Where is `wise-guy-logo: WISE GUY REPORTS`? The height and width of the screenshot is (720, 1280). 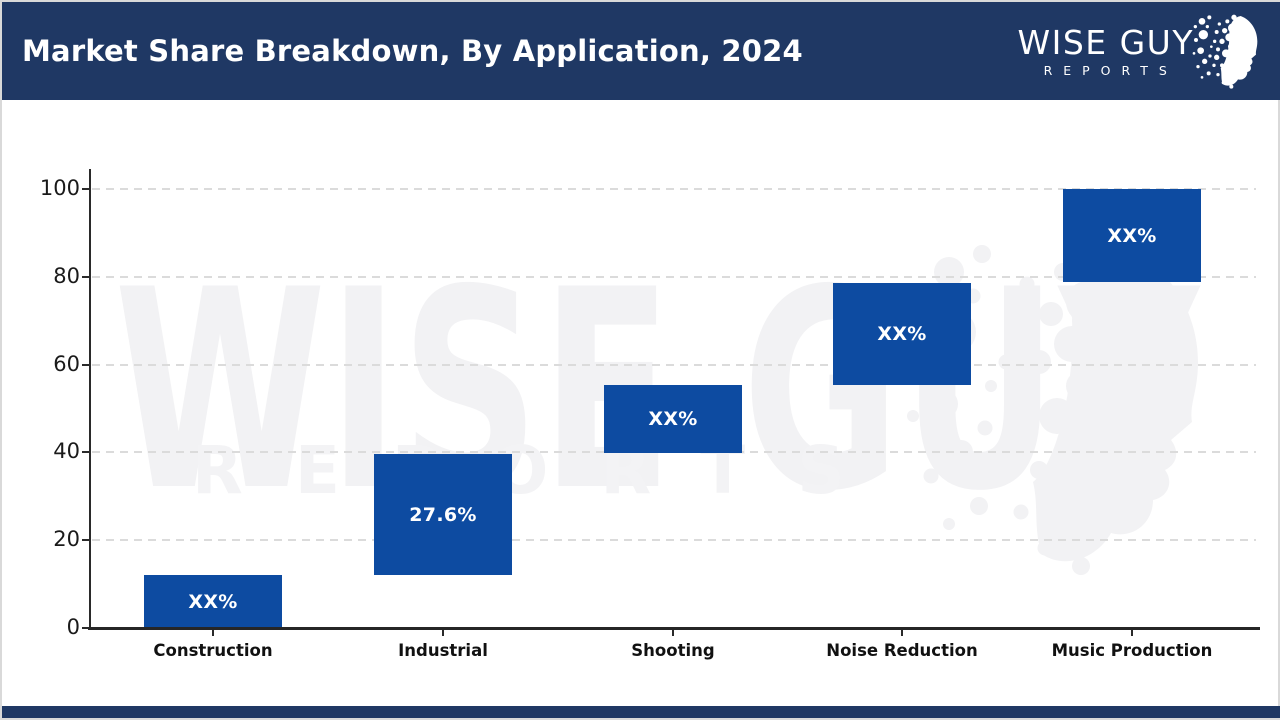
wise-guy-logo: WISE GUY REPORTS is located at coordinates (1144, 52).